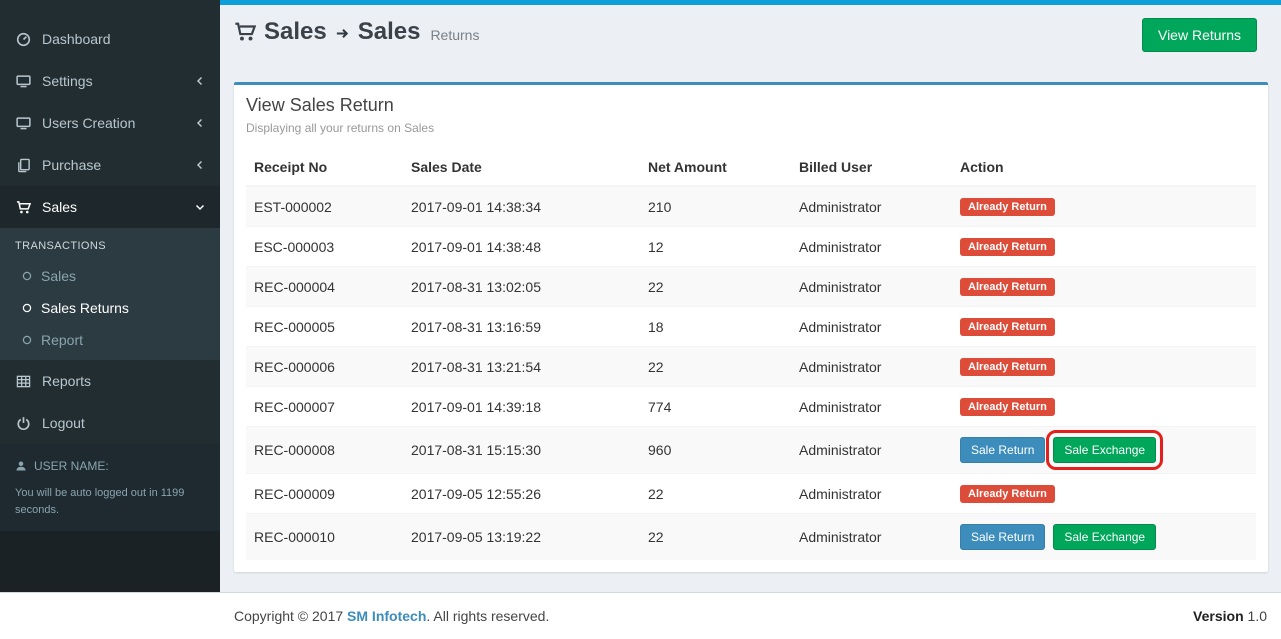 The image size is (1281, 639). What do you see at coordinates (110, 466) in the screenshot?
I see `user-name-row: USER NAME:` at bounding box center [110, 466].